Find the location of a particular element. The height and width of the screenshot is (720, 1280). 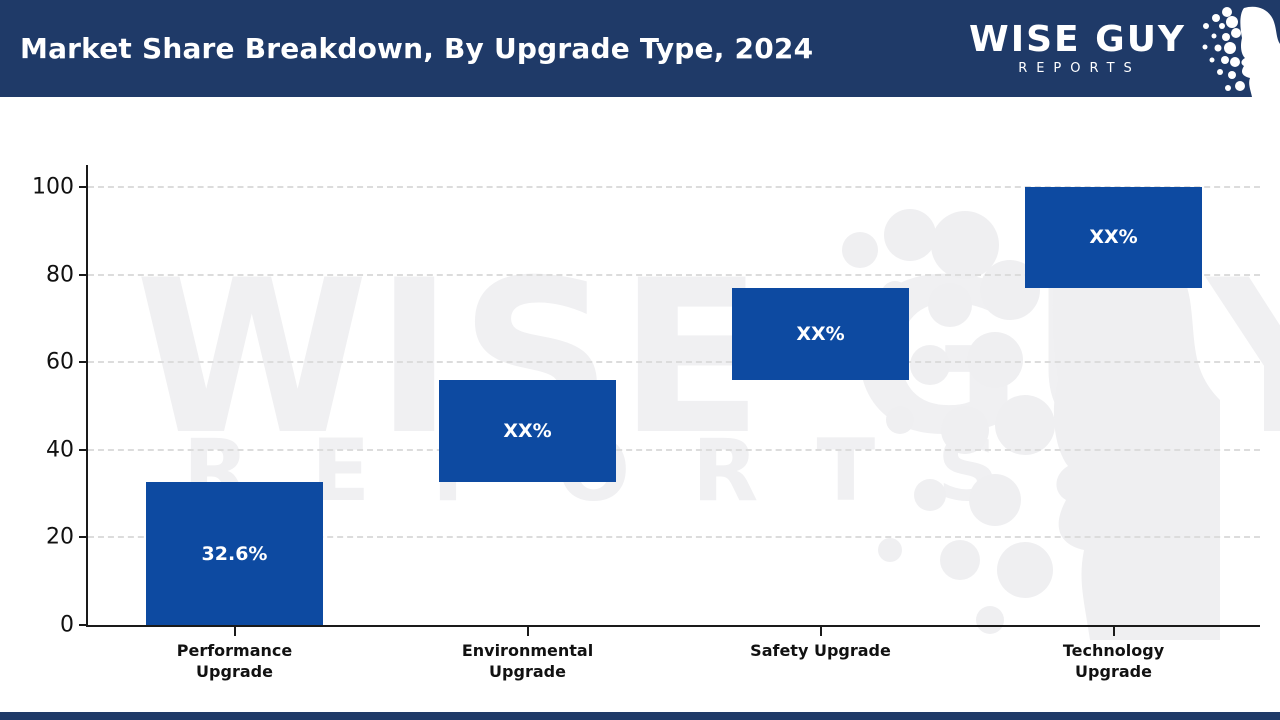

bar-environmental-upgrade: XX% is located at coordinates (527, 431).